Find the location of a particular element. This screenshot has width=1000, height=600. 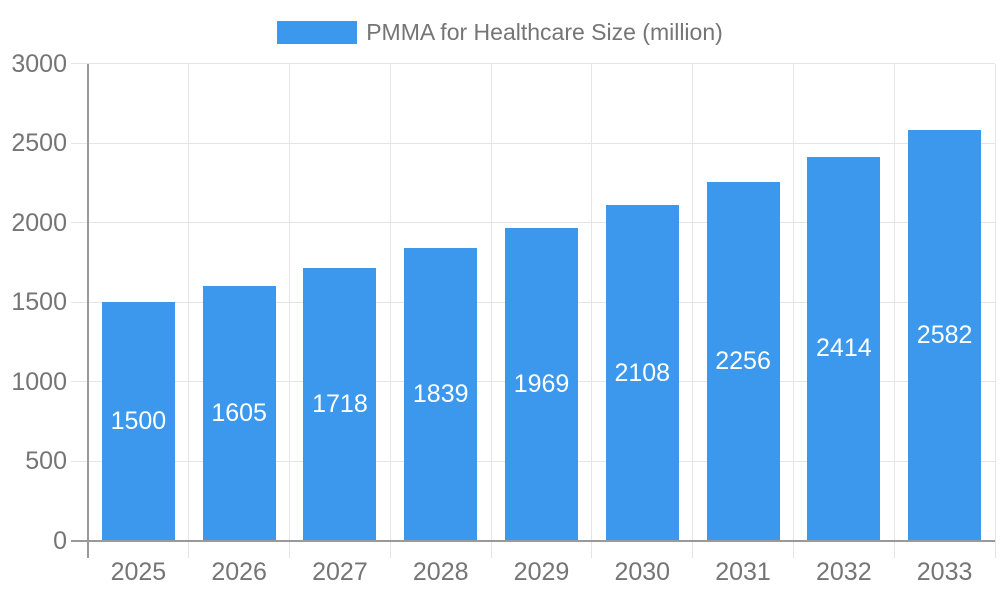

bar-value-label: 2414 is located at coordinates (844, 348).